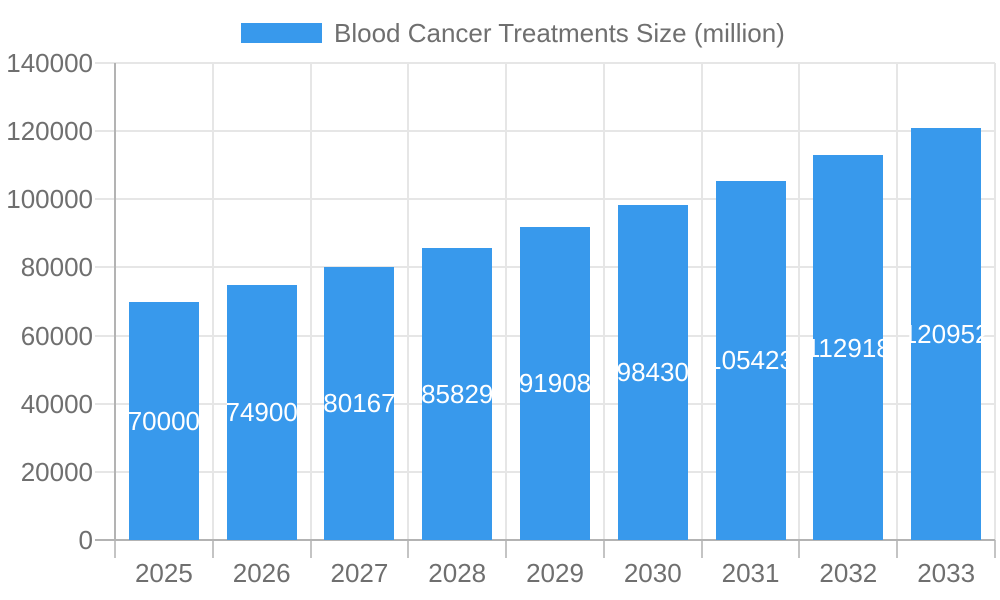  Describe the element at coordinates (49, 131) in the screenshot. I see `y-axis-tick-label: 120000` at that location.